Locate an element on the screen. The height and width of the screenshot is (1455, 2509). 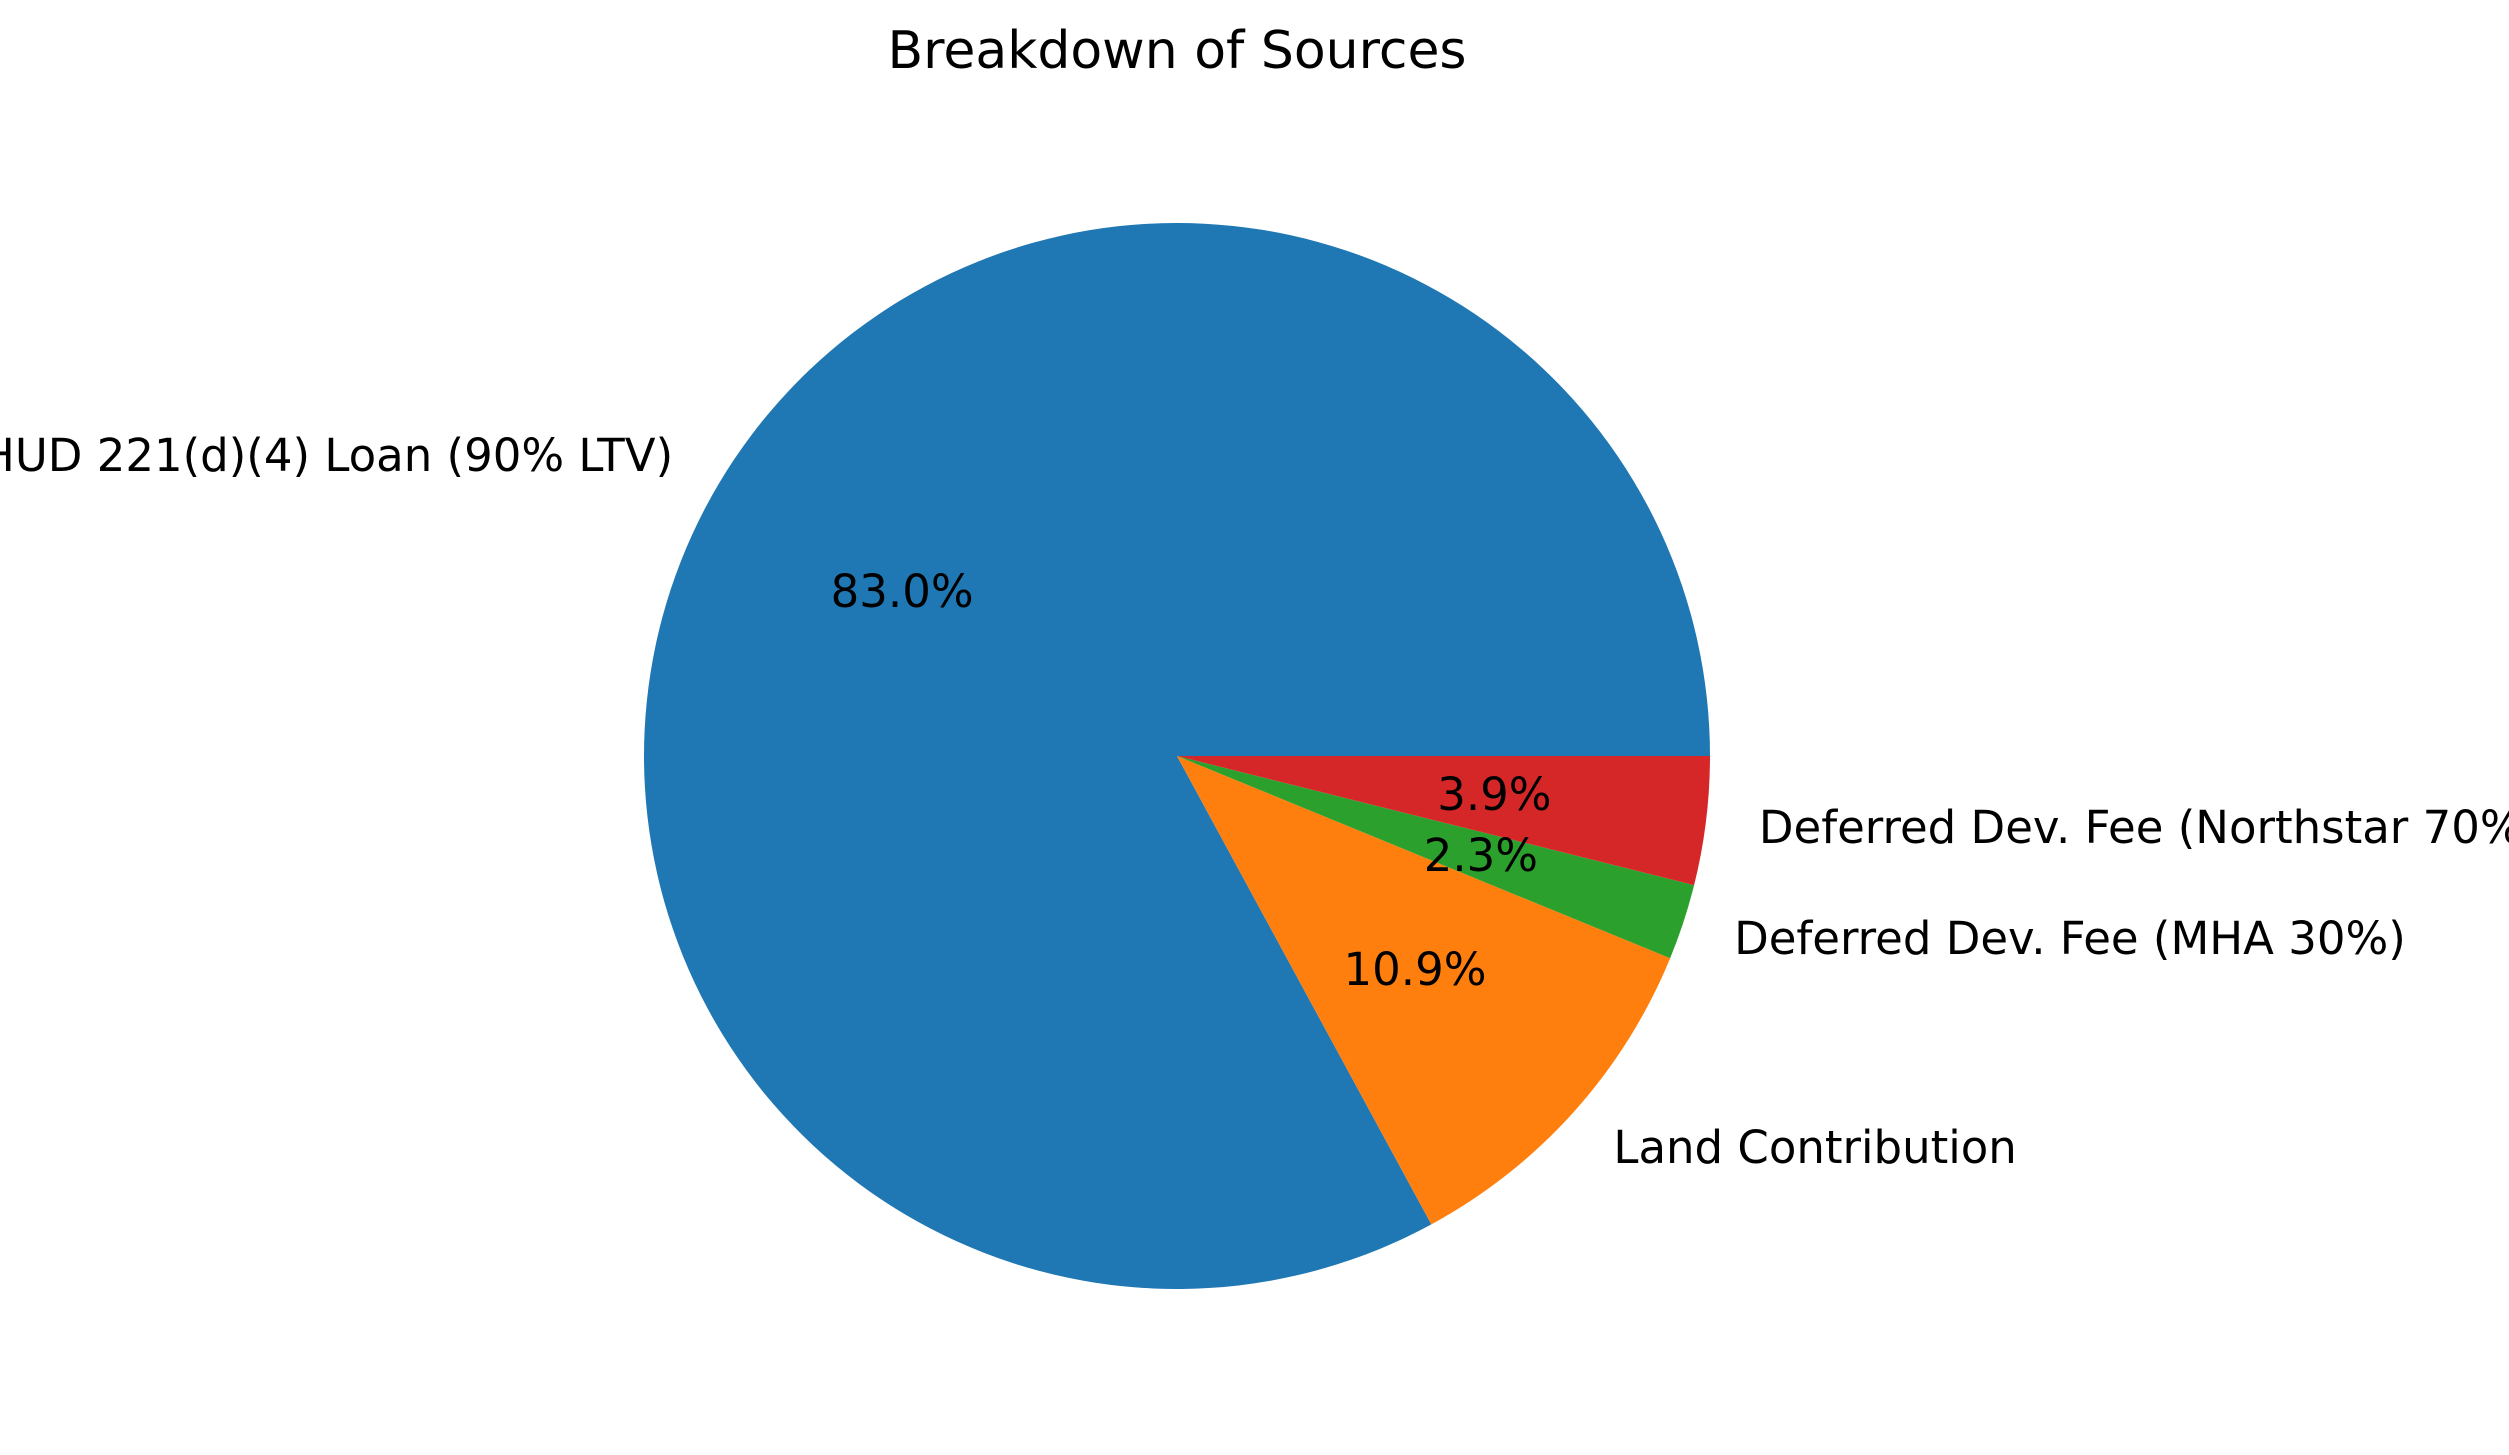
chart-title: Breakdown of Sources is located at coordinates (1177, 51).